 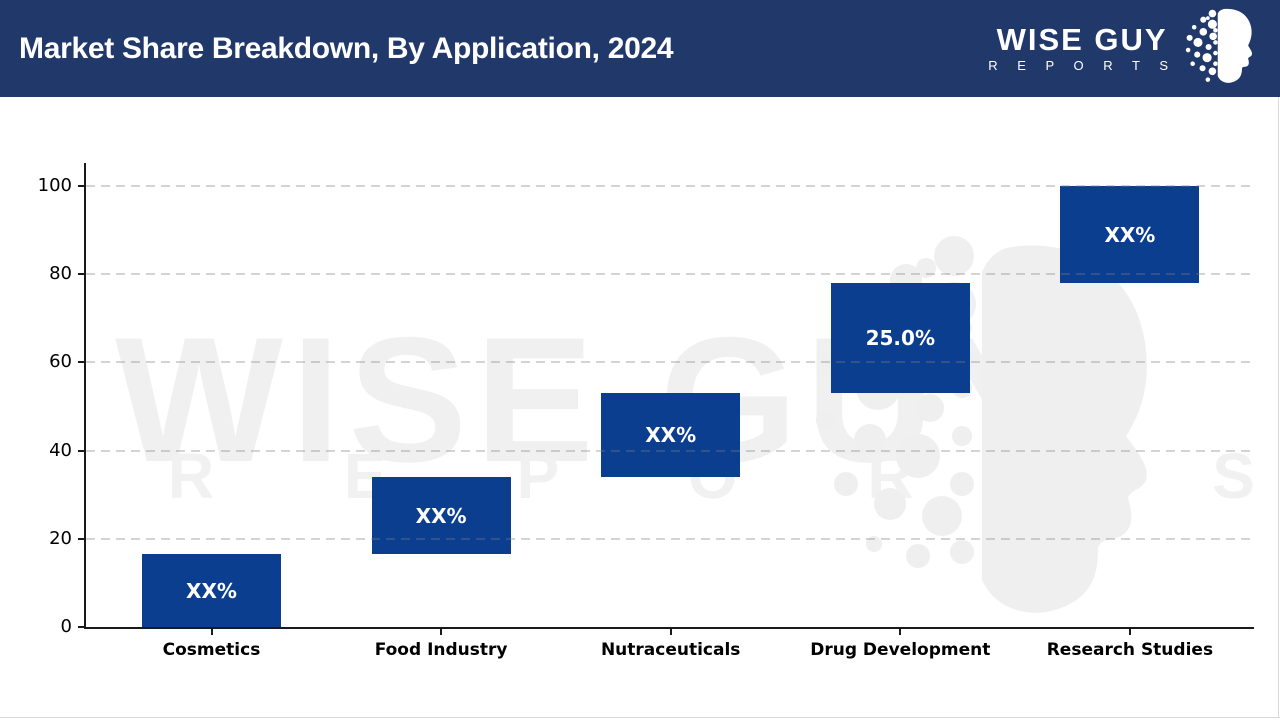 I want to click on y-tick-label-0: 0, so click(x=66, y=626).